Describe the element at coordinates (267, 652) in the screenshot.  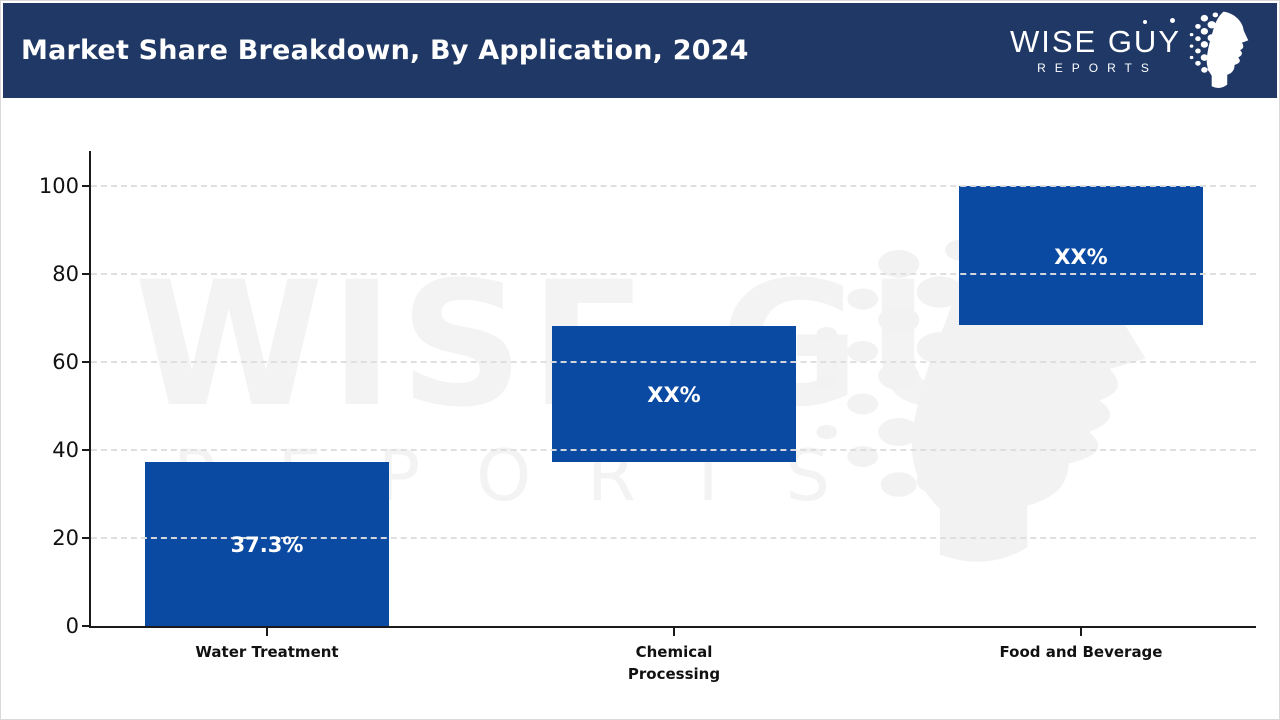
I see `x-category-label: Water Treatment` at that location.